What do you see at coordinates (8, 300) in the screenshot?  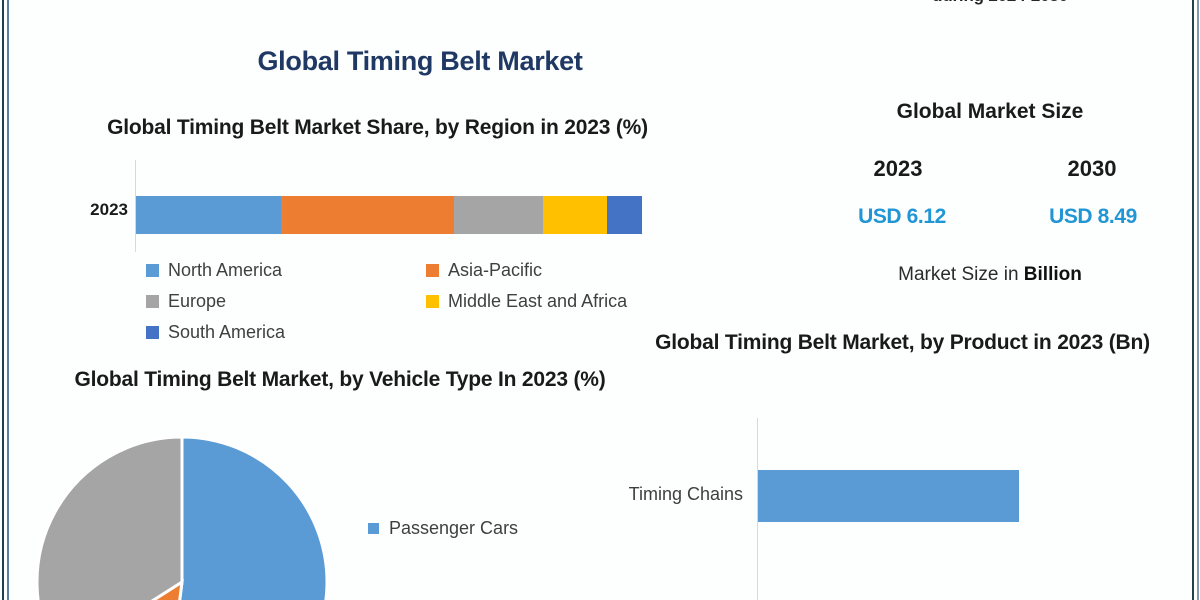 I see `frame-left-inner-line` at bounding box center [8, 300].